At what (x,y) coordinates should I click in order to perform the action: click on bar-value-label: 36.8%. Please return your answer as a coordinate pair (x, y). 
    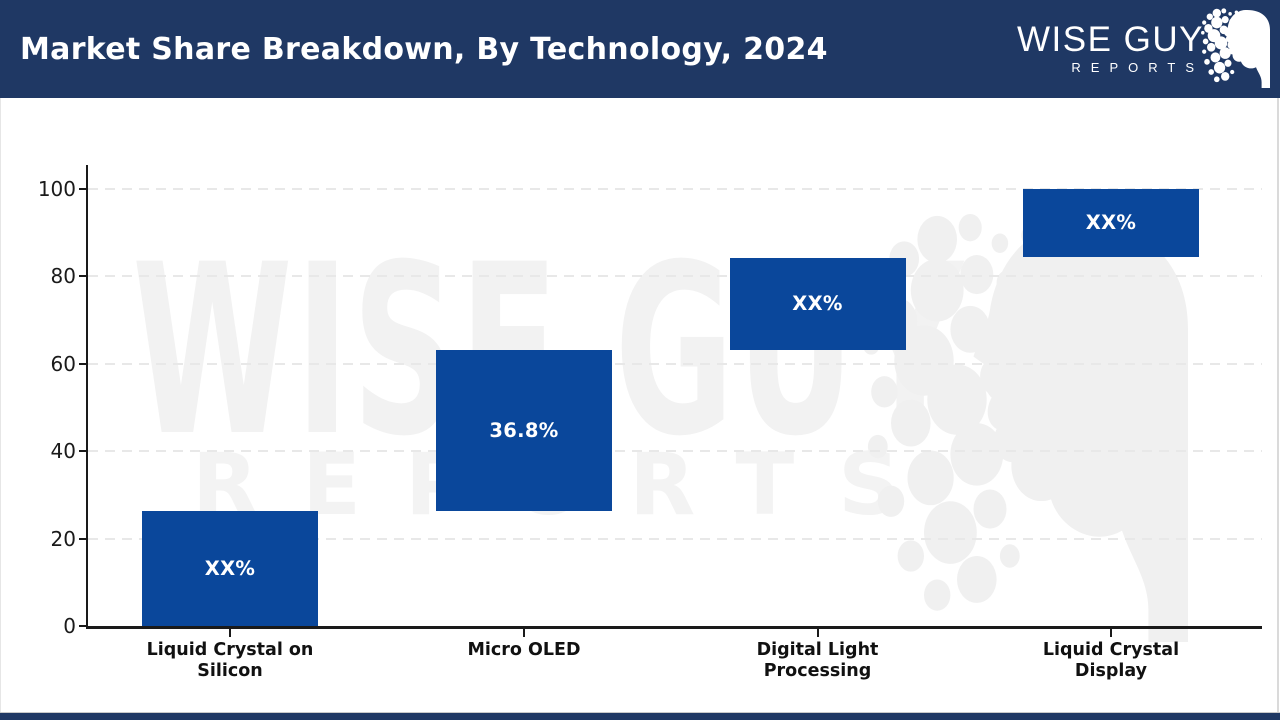
    Looking at the image, I should click on (524, 431).